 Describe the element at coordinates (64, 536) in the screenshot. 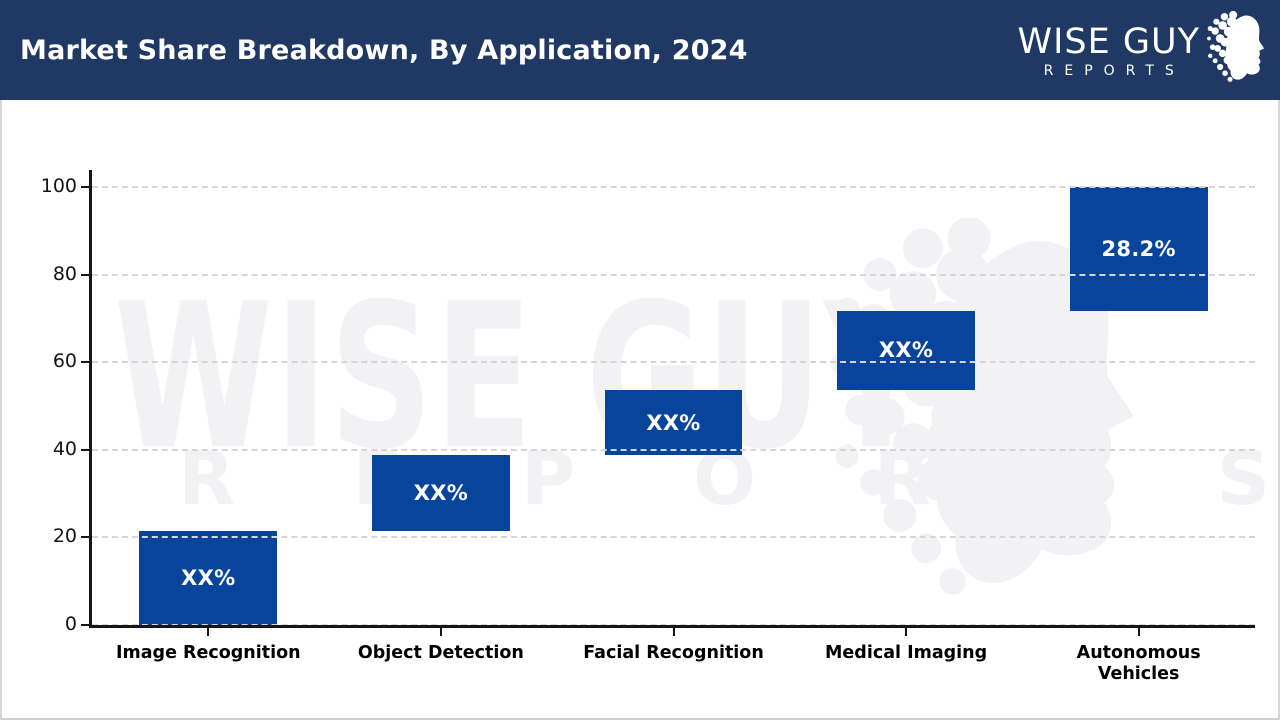

I see `y-tick-label: 20` at that location.